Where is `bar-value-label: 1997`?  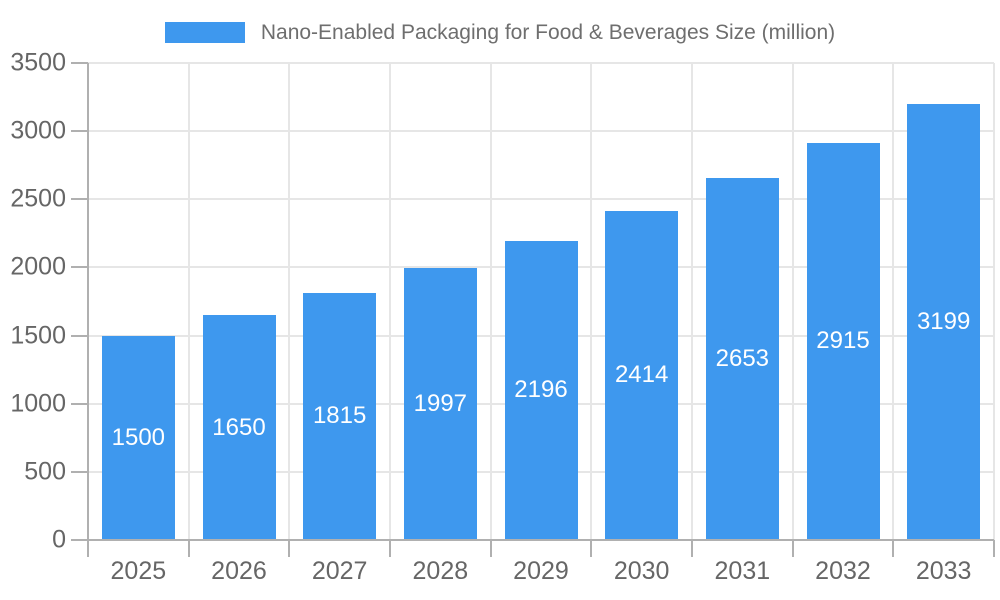
bar-value-label: 1997 is located at coordinates (440, 403).